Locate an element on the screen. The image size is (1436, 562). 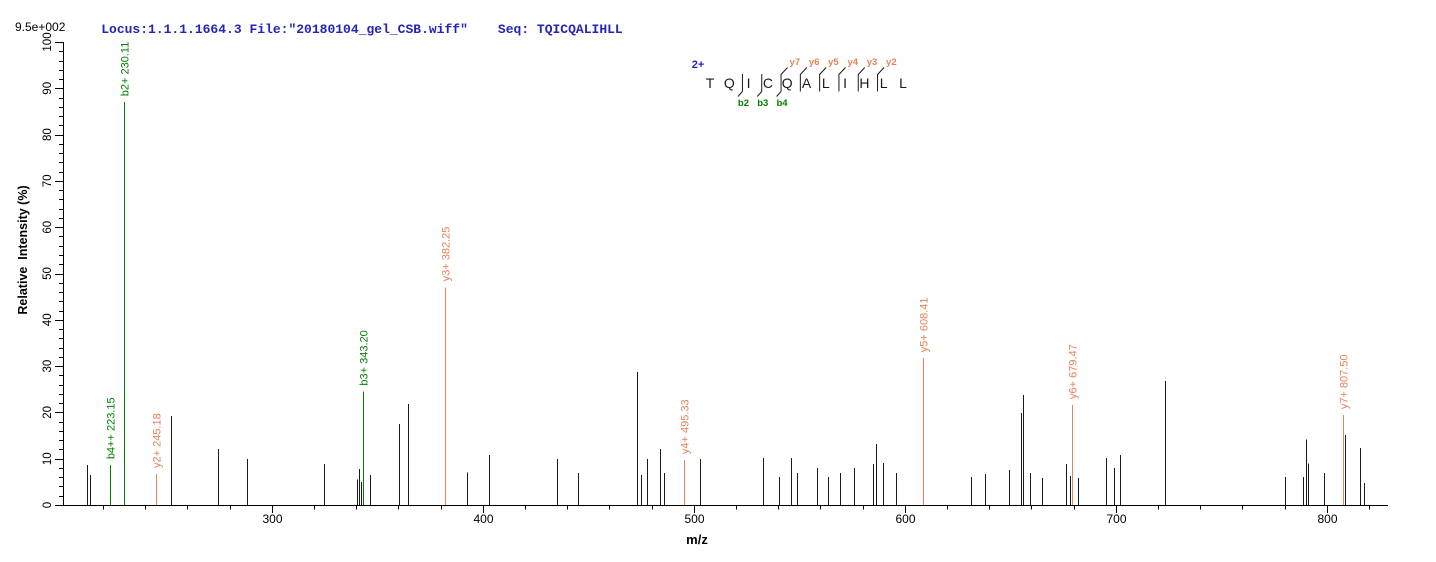
residue-letter: C is located at coordinates (768, 83).